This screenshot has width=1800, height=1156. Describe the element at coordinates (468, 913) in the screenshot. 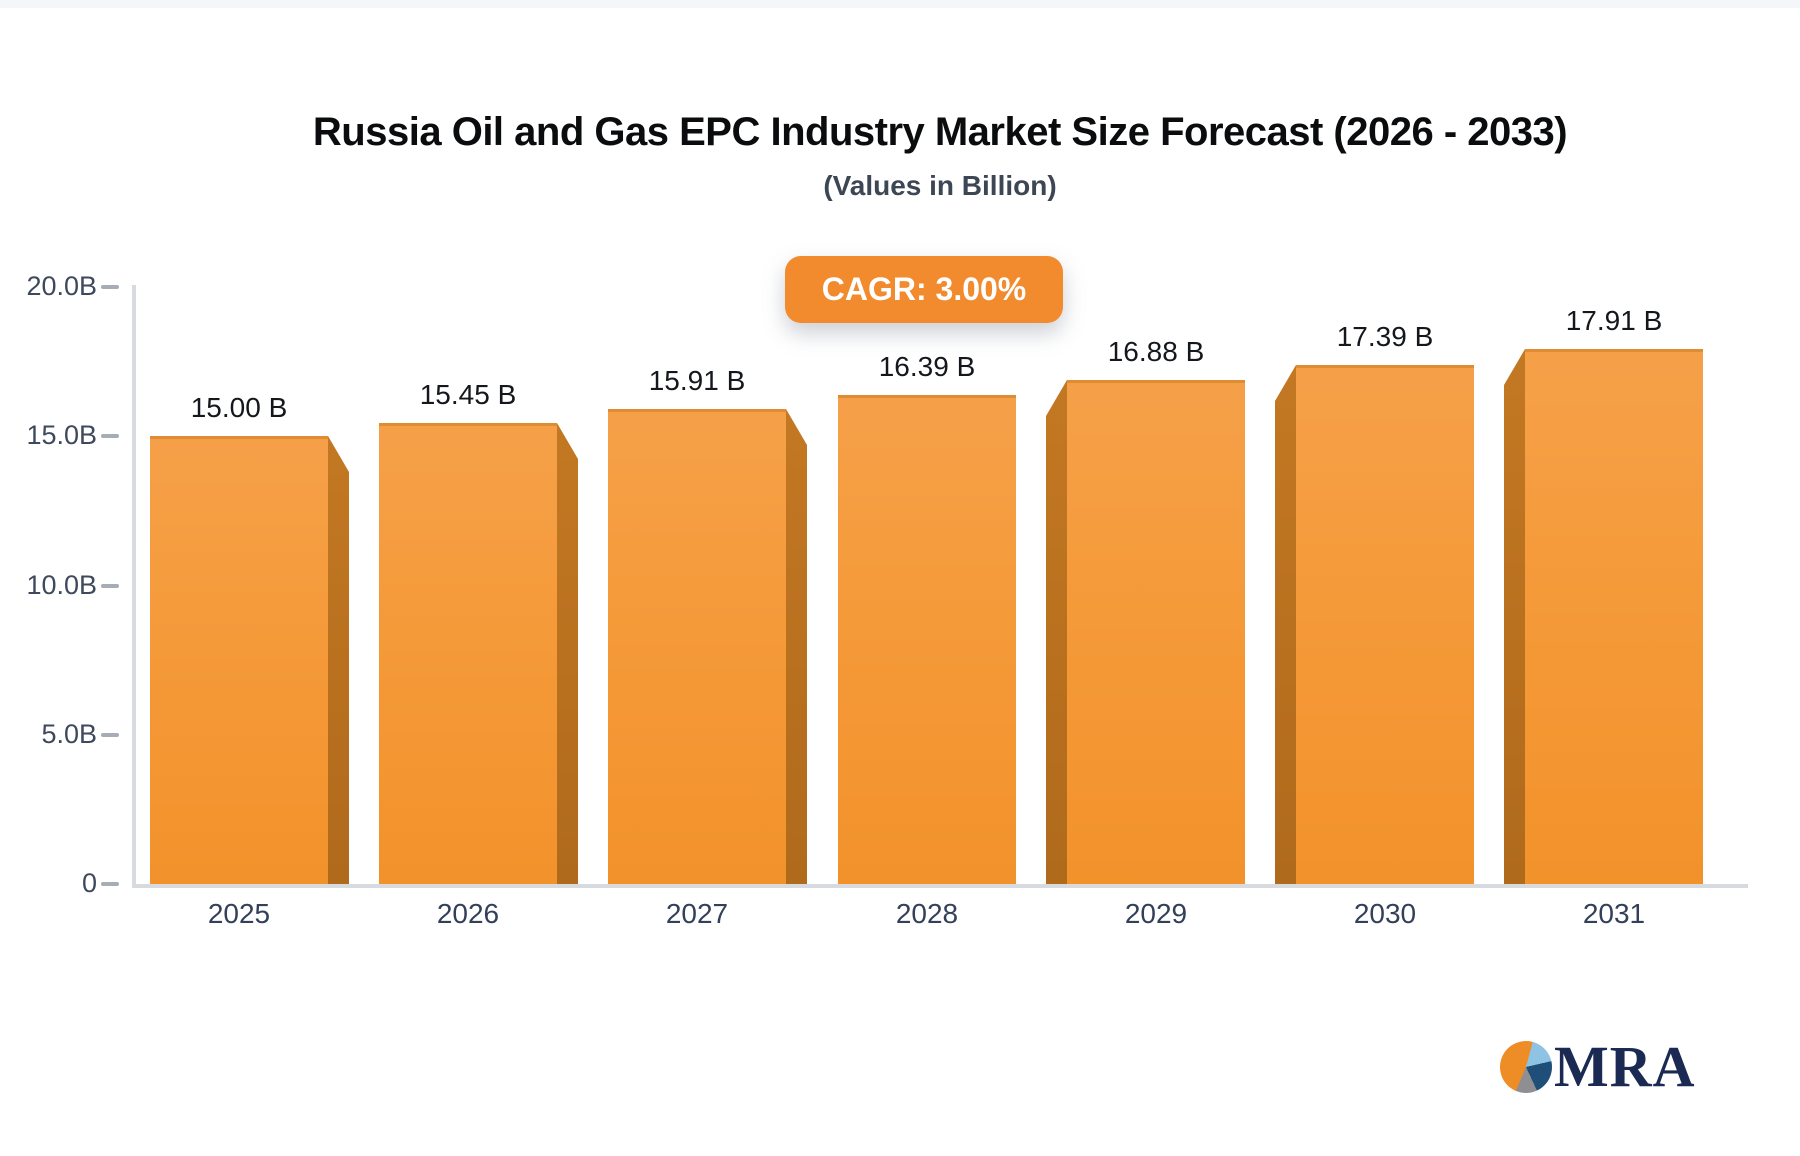

I see `x-axis-label: 2026` at that location.